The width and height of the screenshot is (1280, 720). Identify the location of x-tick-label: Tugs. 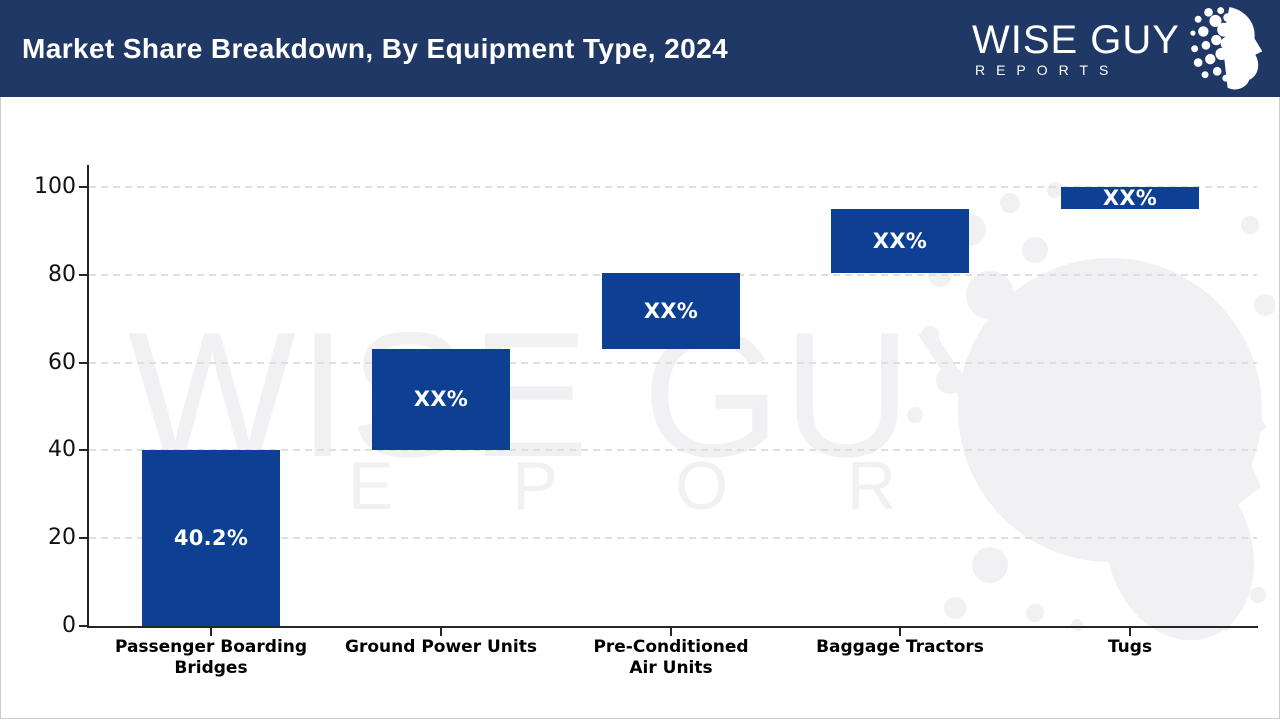
(1130, 647).